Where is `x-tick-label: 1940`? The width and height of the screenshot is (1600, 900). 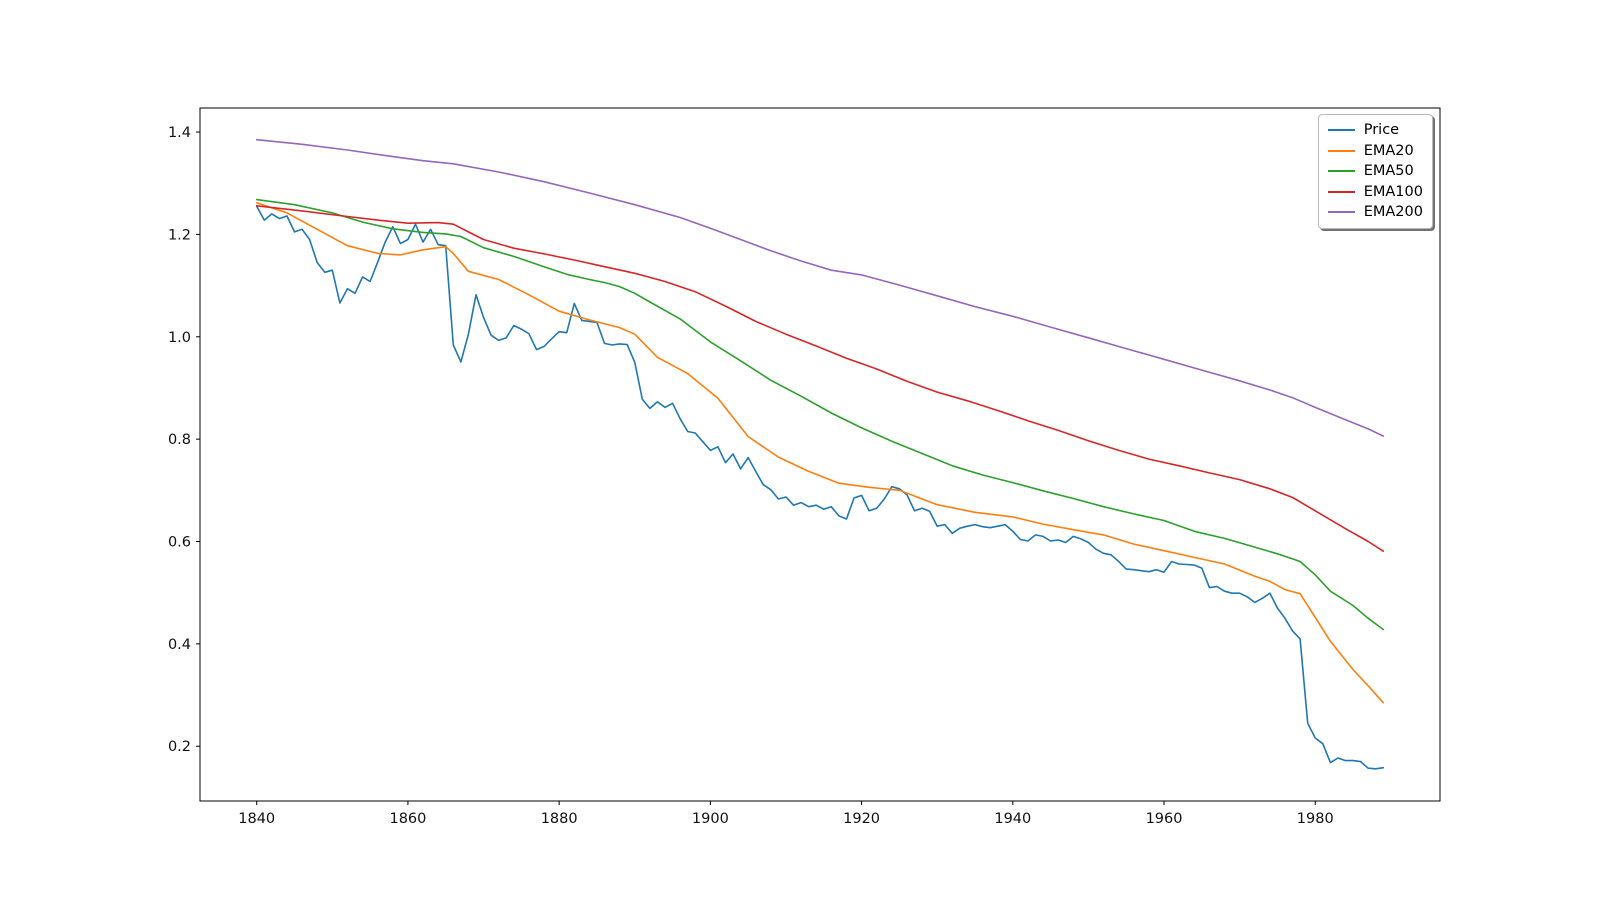
x-tick-label: 1940 is located at coordinates (1012, 819).